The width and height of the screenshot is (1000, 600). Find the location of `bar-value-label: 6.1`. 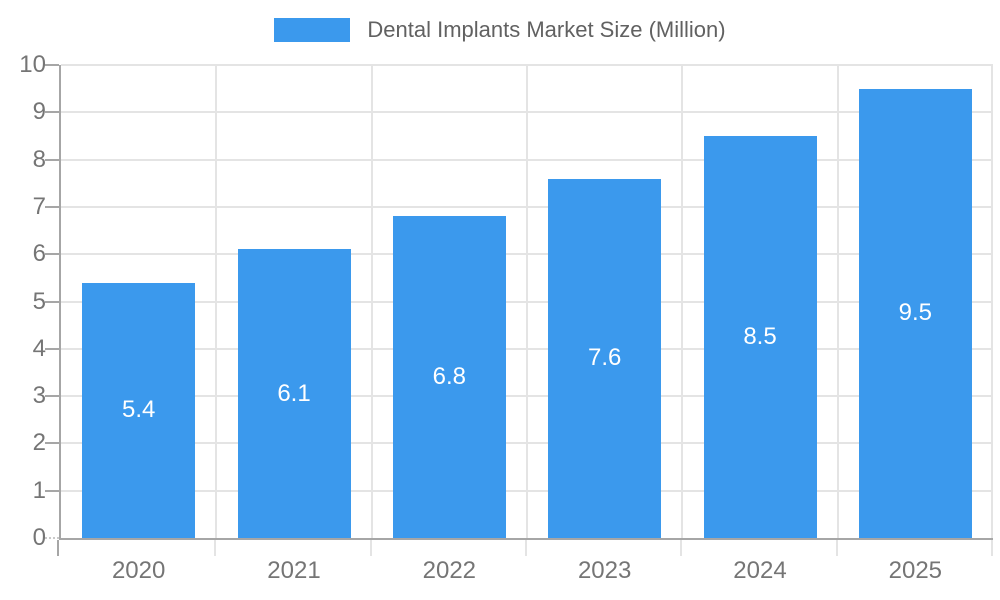

bar-value-label: 6.1 is located at coordinates (294, 393).